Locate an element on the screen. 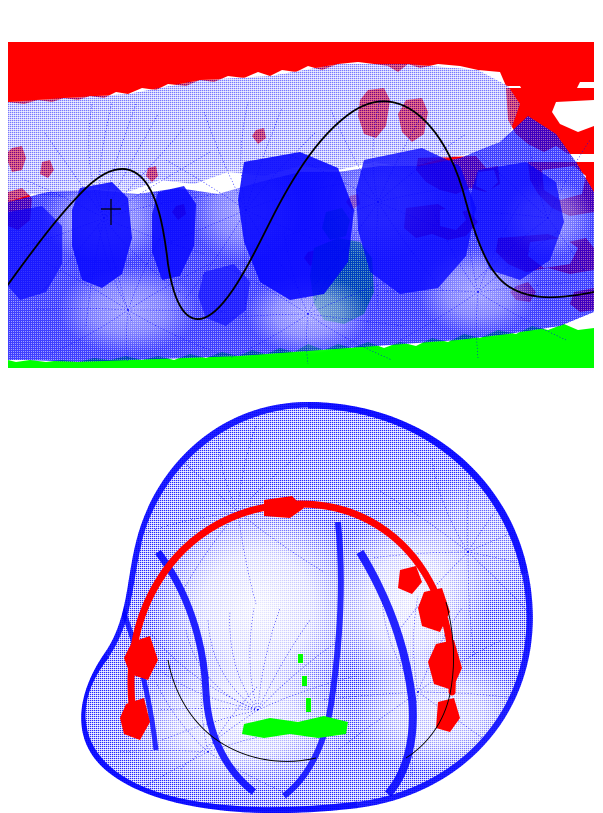 Image resolution: width=603 pixels, height=813 pixels. black-thin-meridian is located at coordinates (310, 681).